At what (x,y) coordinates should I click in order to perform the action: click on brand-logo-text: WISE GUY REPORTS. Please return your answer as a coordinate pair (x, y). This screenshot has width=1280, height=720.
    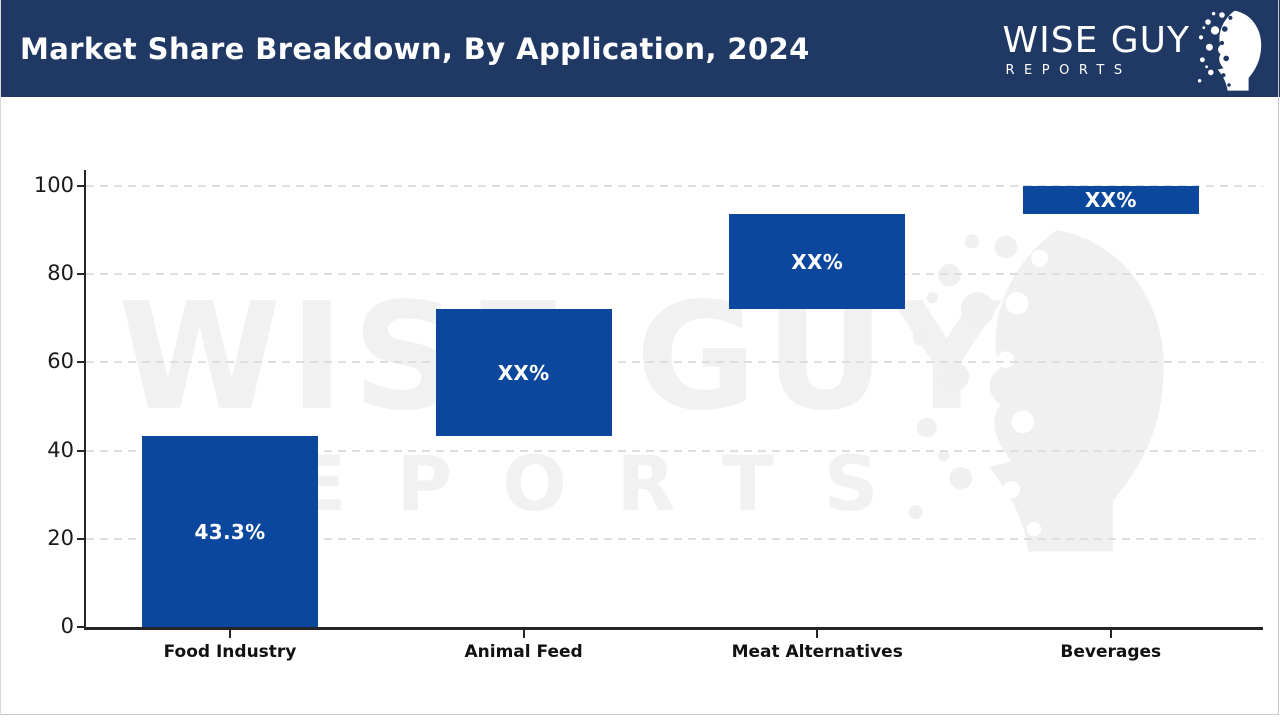
    Looking at the image, I should click on (1096, 48).